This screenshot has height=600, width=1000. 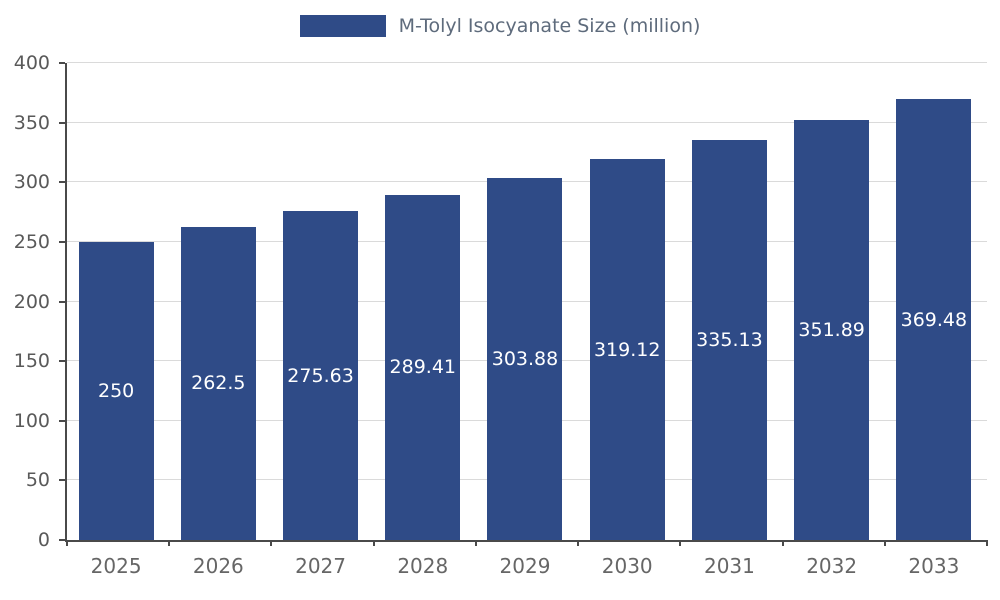 I want to click on y-tick-label: 350, so click(x=31, y=122).